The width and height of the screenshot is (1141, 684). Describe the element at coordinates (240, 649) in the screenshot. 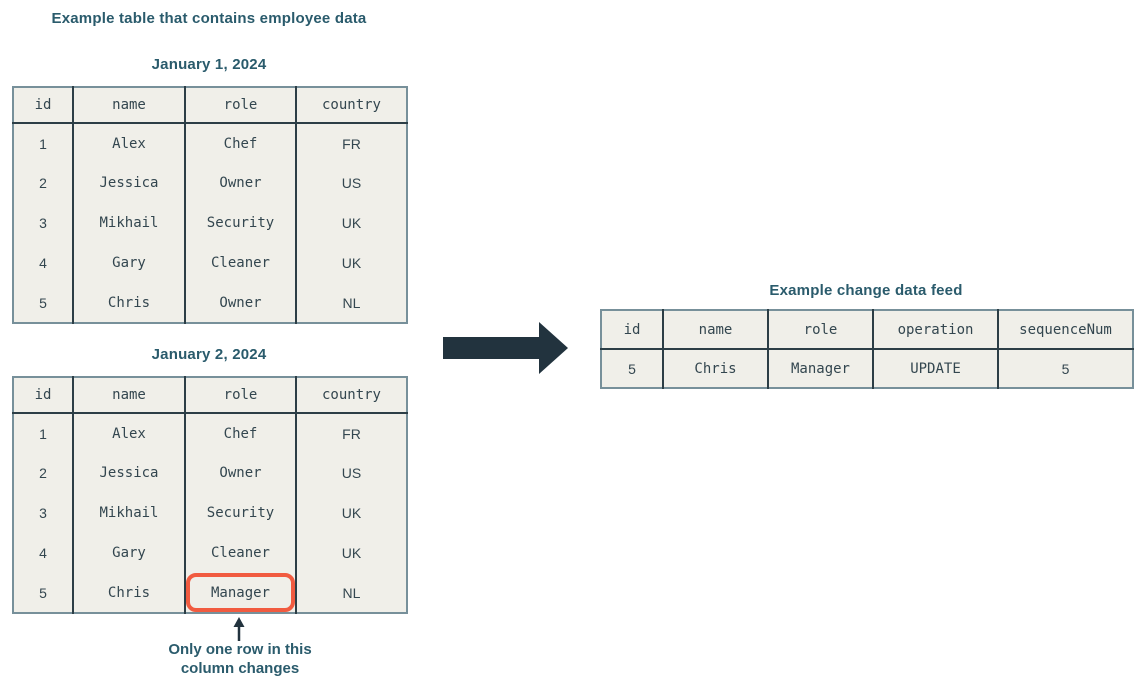

I see `annotation-line-1: Only one row in this` at that location.